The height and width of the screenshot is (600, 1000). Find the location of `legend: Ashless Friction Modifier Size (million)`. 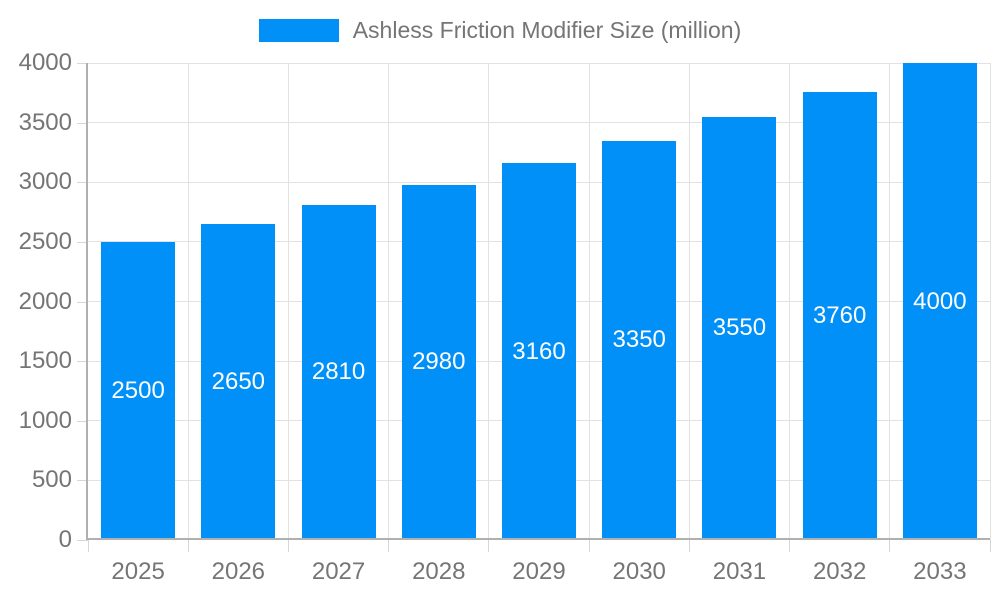

legend: Ashless Friction Modifier Size (million) is located at coordinates (500, 30).